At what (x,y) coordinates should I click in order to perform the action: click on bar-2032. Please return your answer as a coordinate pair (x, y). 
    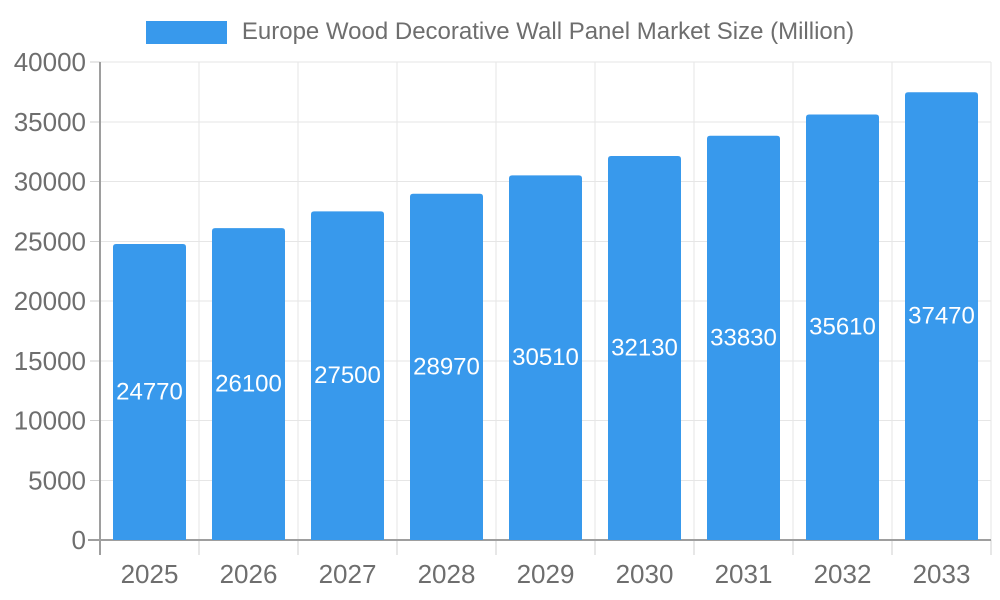
    Looking at the image, I should click on (842, 327).